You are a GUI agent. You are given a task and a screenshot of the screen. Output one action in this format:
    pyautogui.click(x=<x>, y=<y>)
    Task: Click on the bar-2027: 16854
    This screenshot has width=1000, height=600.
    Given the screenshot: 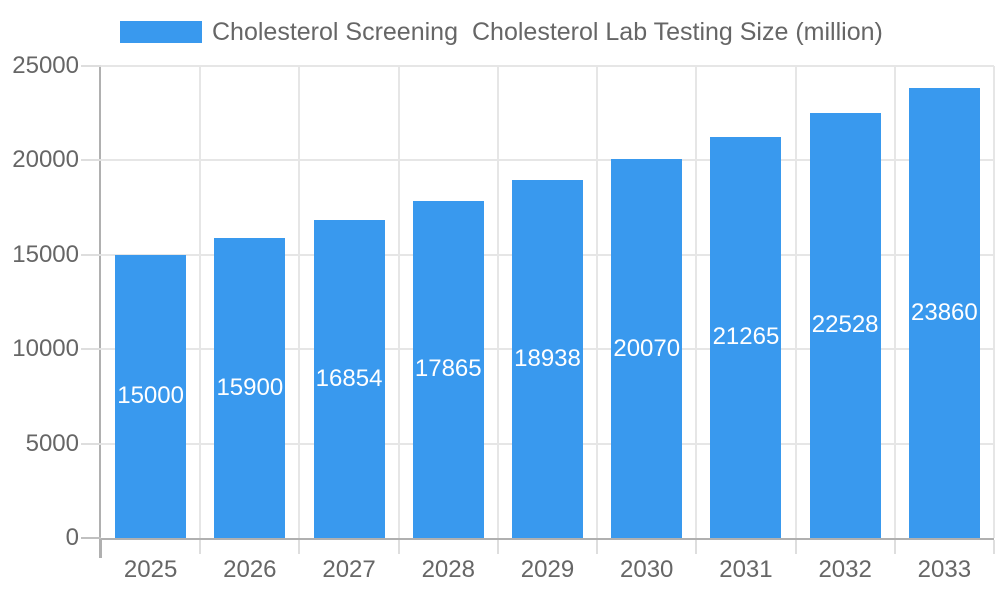 What is the action you would take?
    pyautogui.click(x=349, y=378)
    